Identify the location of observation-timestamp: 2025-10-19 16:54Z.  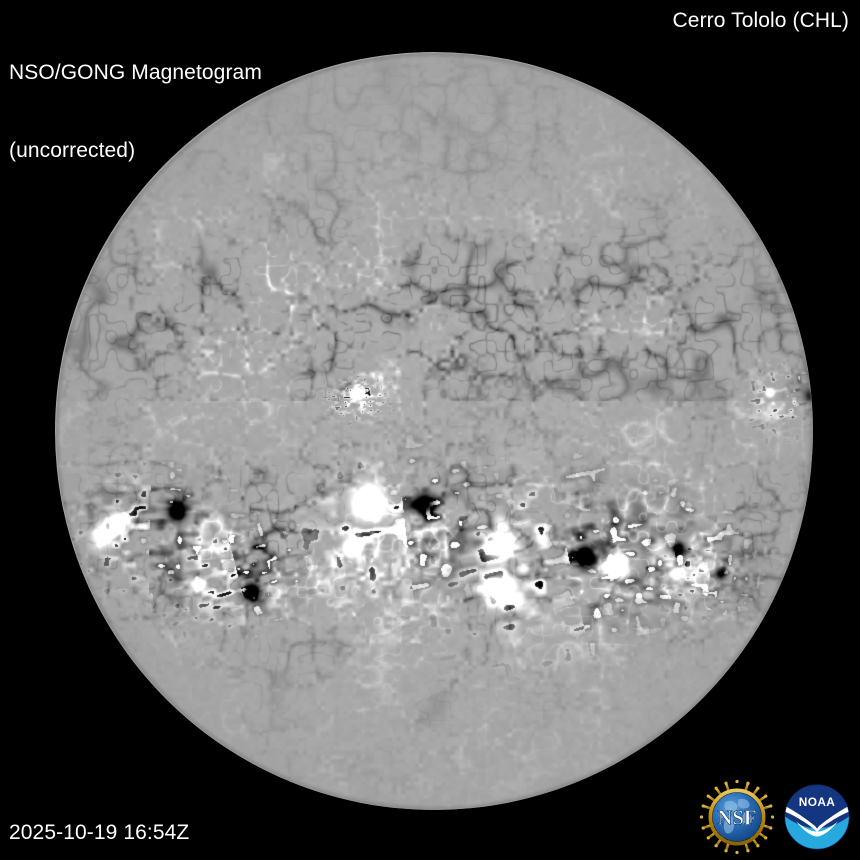
(99, 832).